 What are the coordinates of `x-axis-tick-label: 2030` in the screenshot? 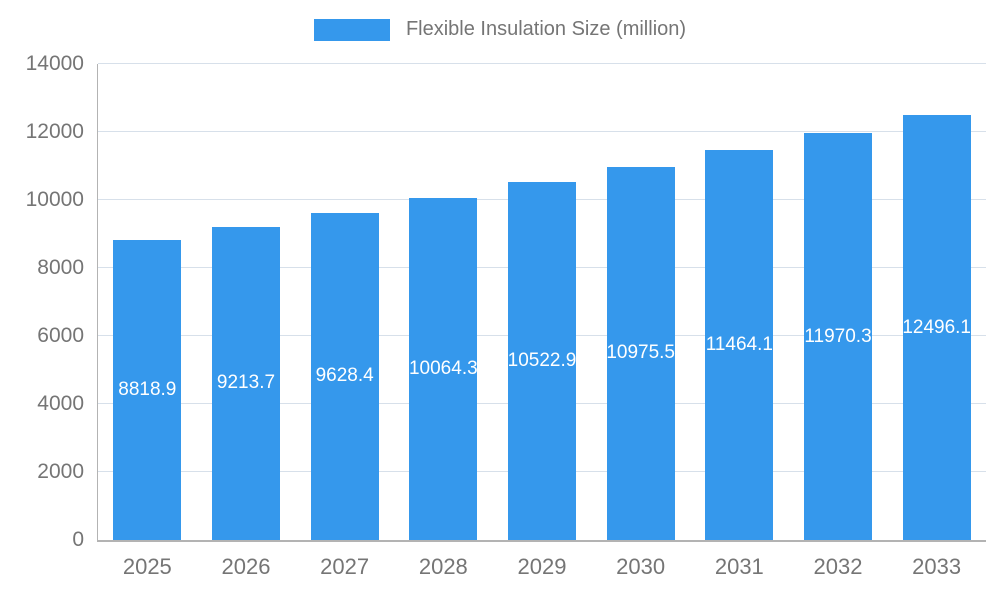 It's located at (641, 566).